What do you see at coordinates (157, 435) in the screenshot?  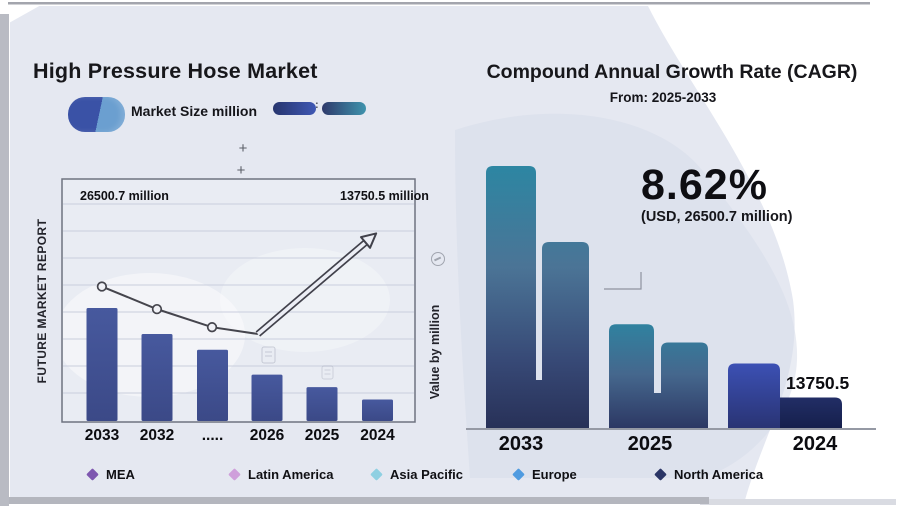 I see `x-axis-label: 2032` at bounding box center [157, 435].